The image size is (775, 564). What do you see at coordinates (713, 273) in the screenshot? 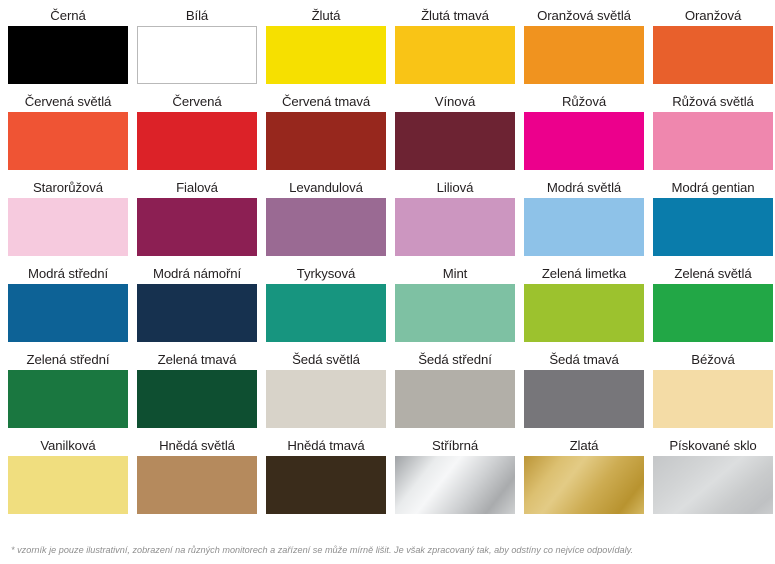
I see `swatch-label: Zelená světlá` at bounding box center [713, 273].